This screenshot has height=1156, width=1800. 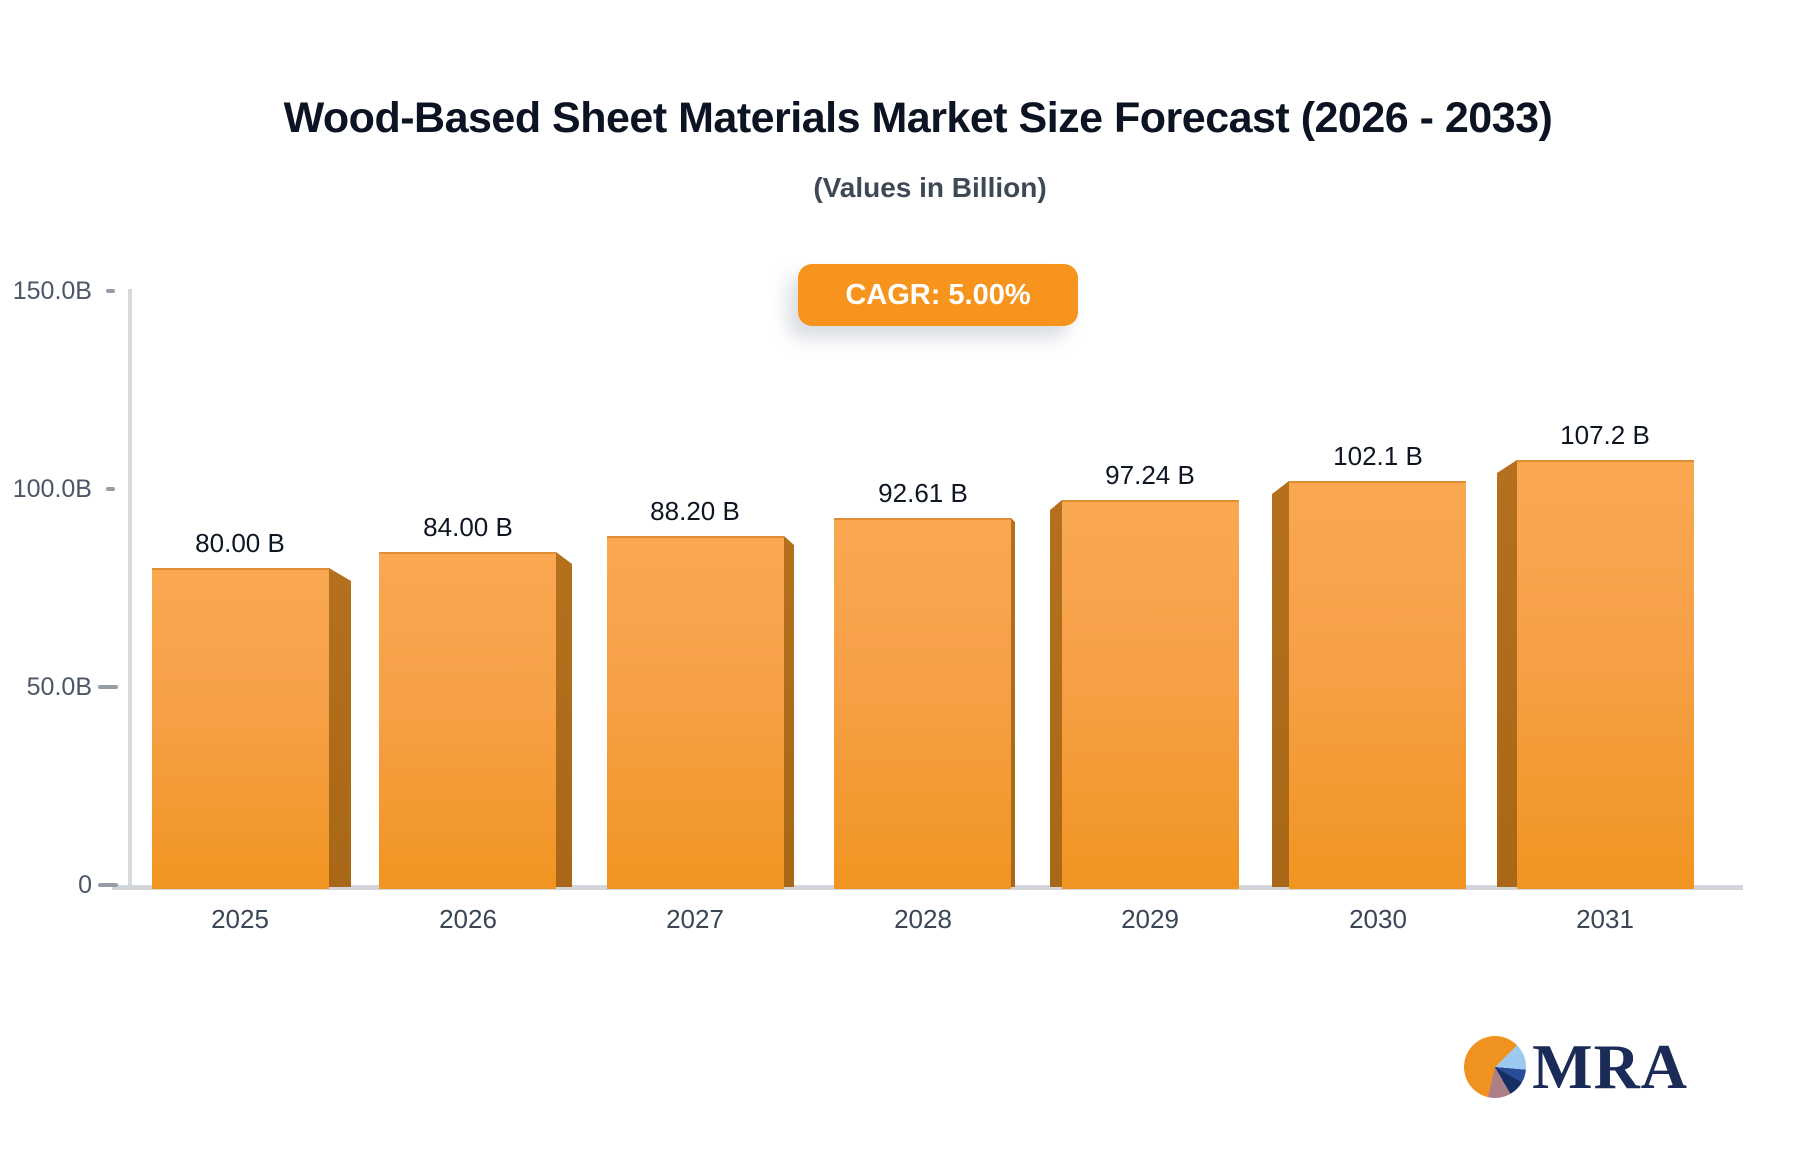 I want to click on y-axis-label: 0, so click(x=85, y=885).